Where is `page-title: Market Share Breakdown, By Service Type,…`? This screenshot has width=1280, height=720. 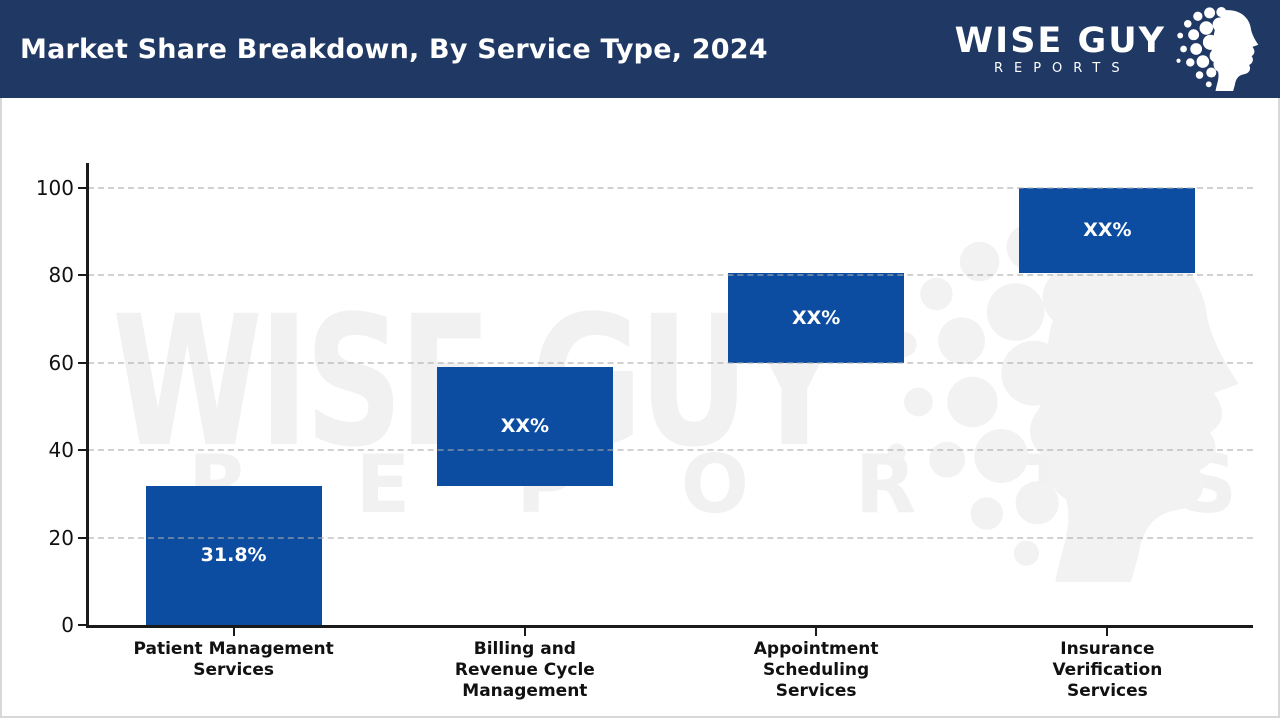 page-title: Market Share Breakdown, By Service Type,… is located at coordinates (394, 49).